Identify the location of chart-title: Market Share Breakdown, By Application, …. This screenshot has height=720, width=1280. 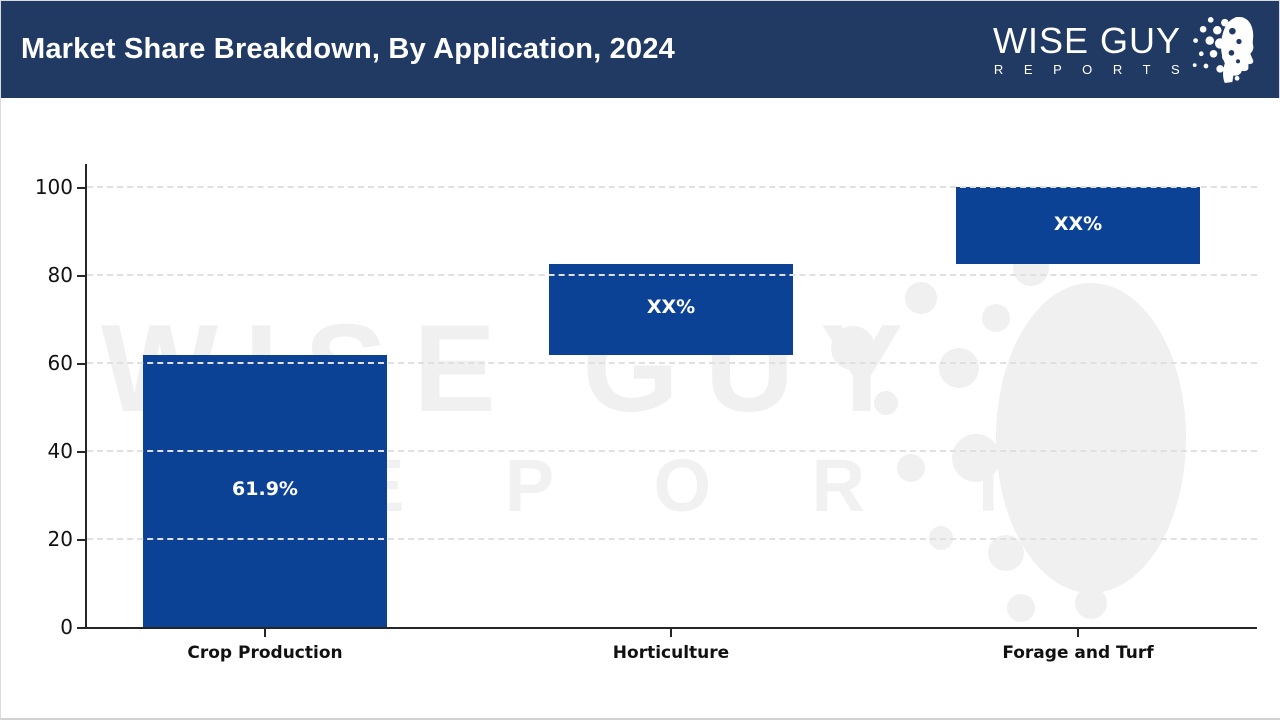
(348, 49).